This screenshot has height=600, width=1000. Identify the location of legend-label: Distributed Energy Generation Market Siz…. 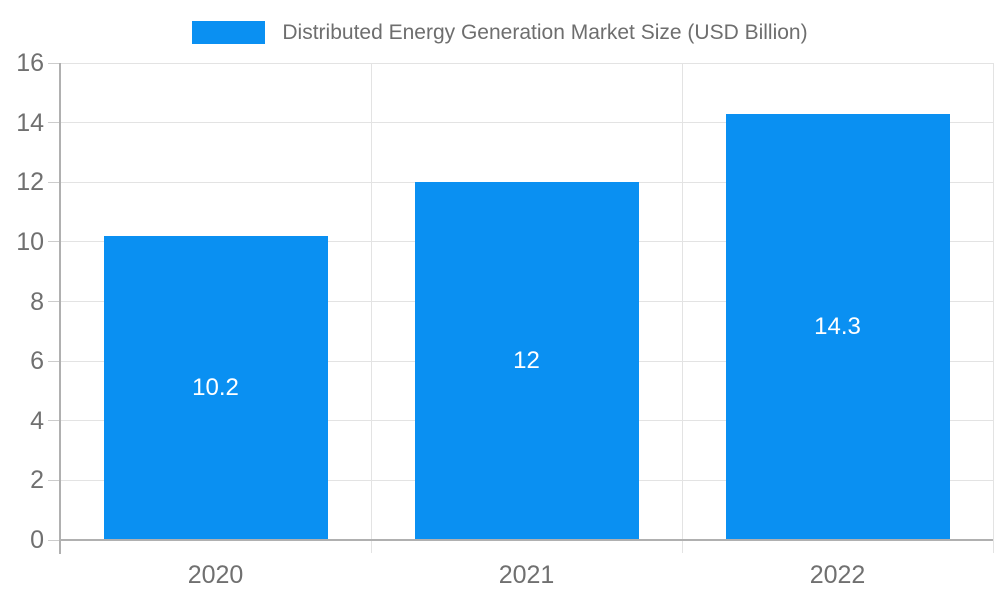
(545, 32).